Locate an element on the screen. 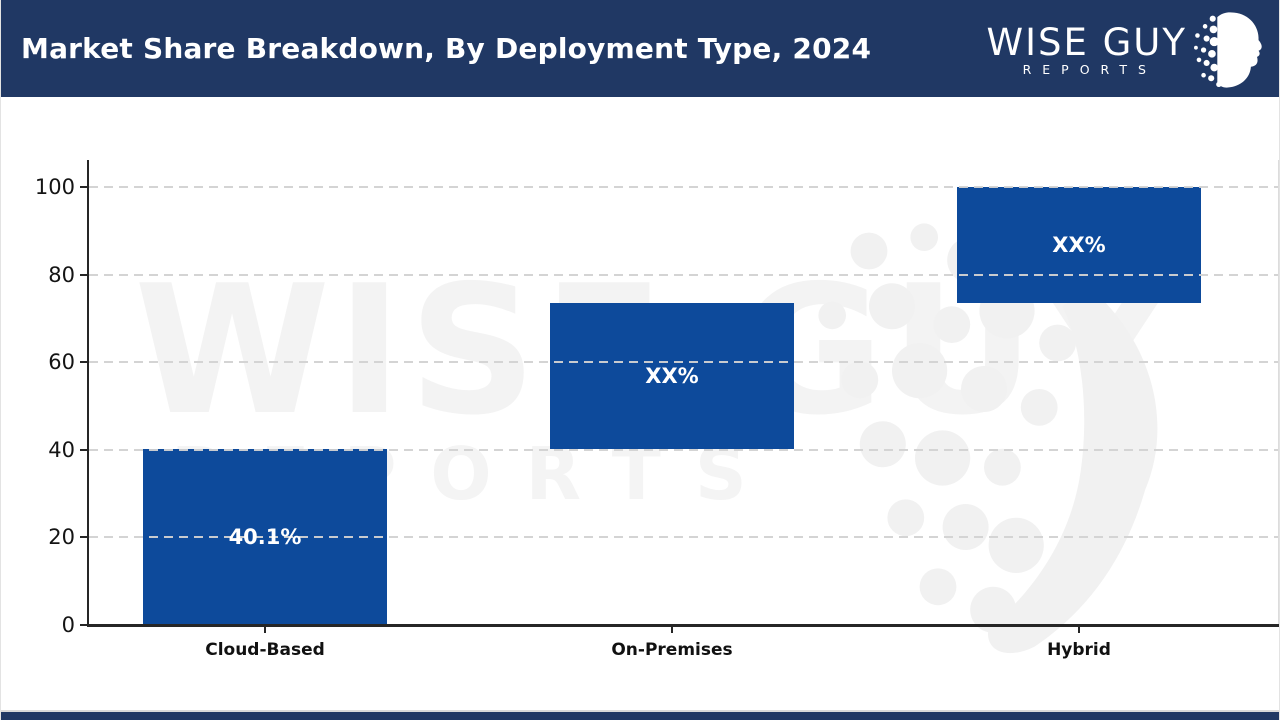 This screenshot has width=1280, height=720. y-tick-label: 60 is located at coordinates (61, 362).